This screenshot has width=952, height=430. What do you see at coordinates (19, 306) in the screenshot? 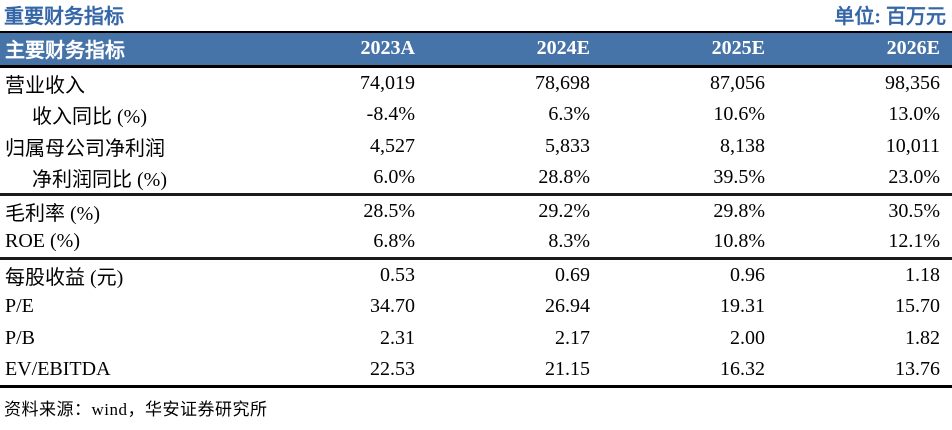
I see `row-label: P/E` at bounding box center [19, 306].